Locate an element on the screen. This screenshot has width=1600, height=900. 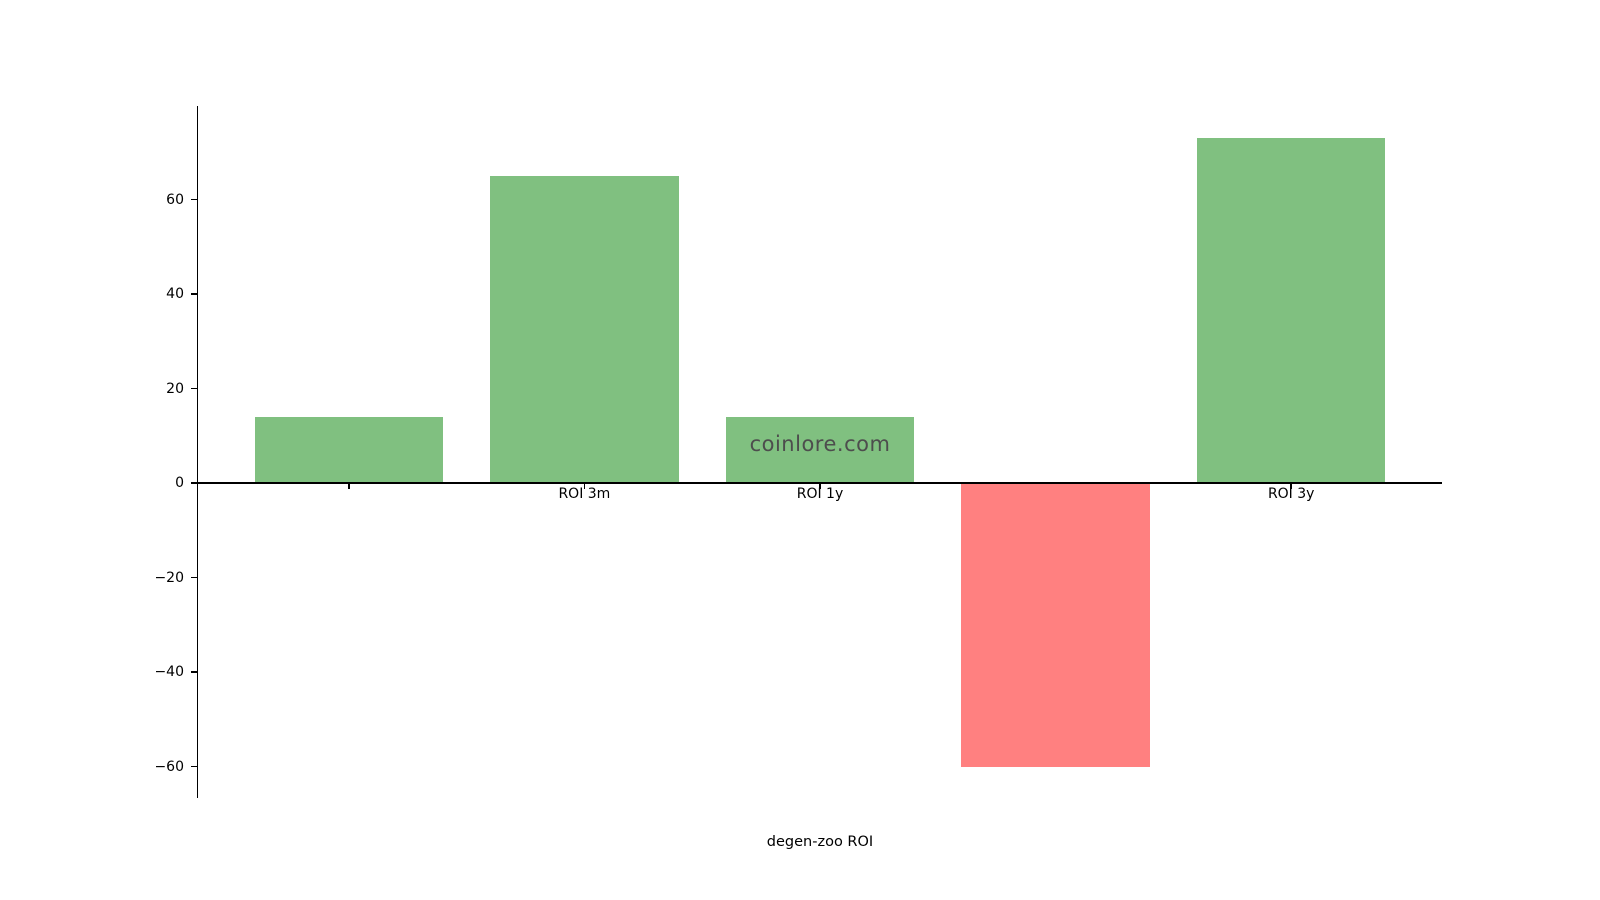
y-tick-label: 60 is located at coordinates (175, 199).